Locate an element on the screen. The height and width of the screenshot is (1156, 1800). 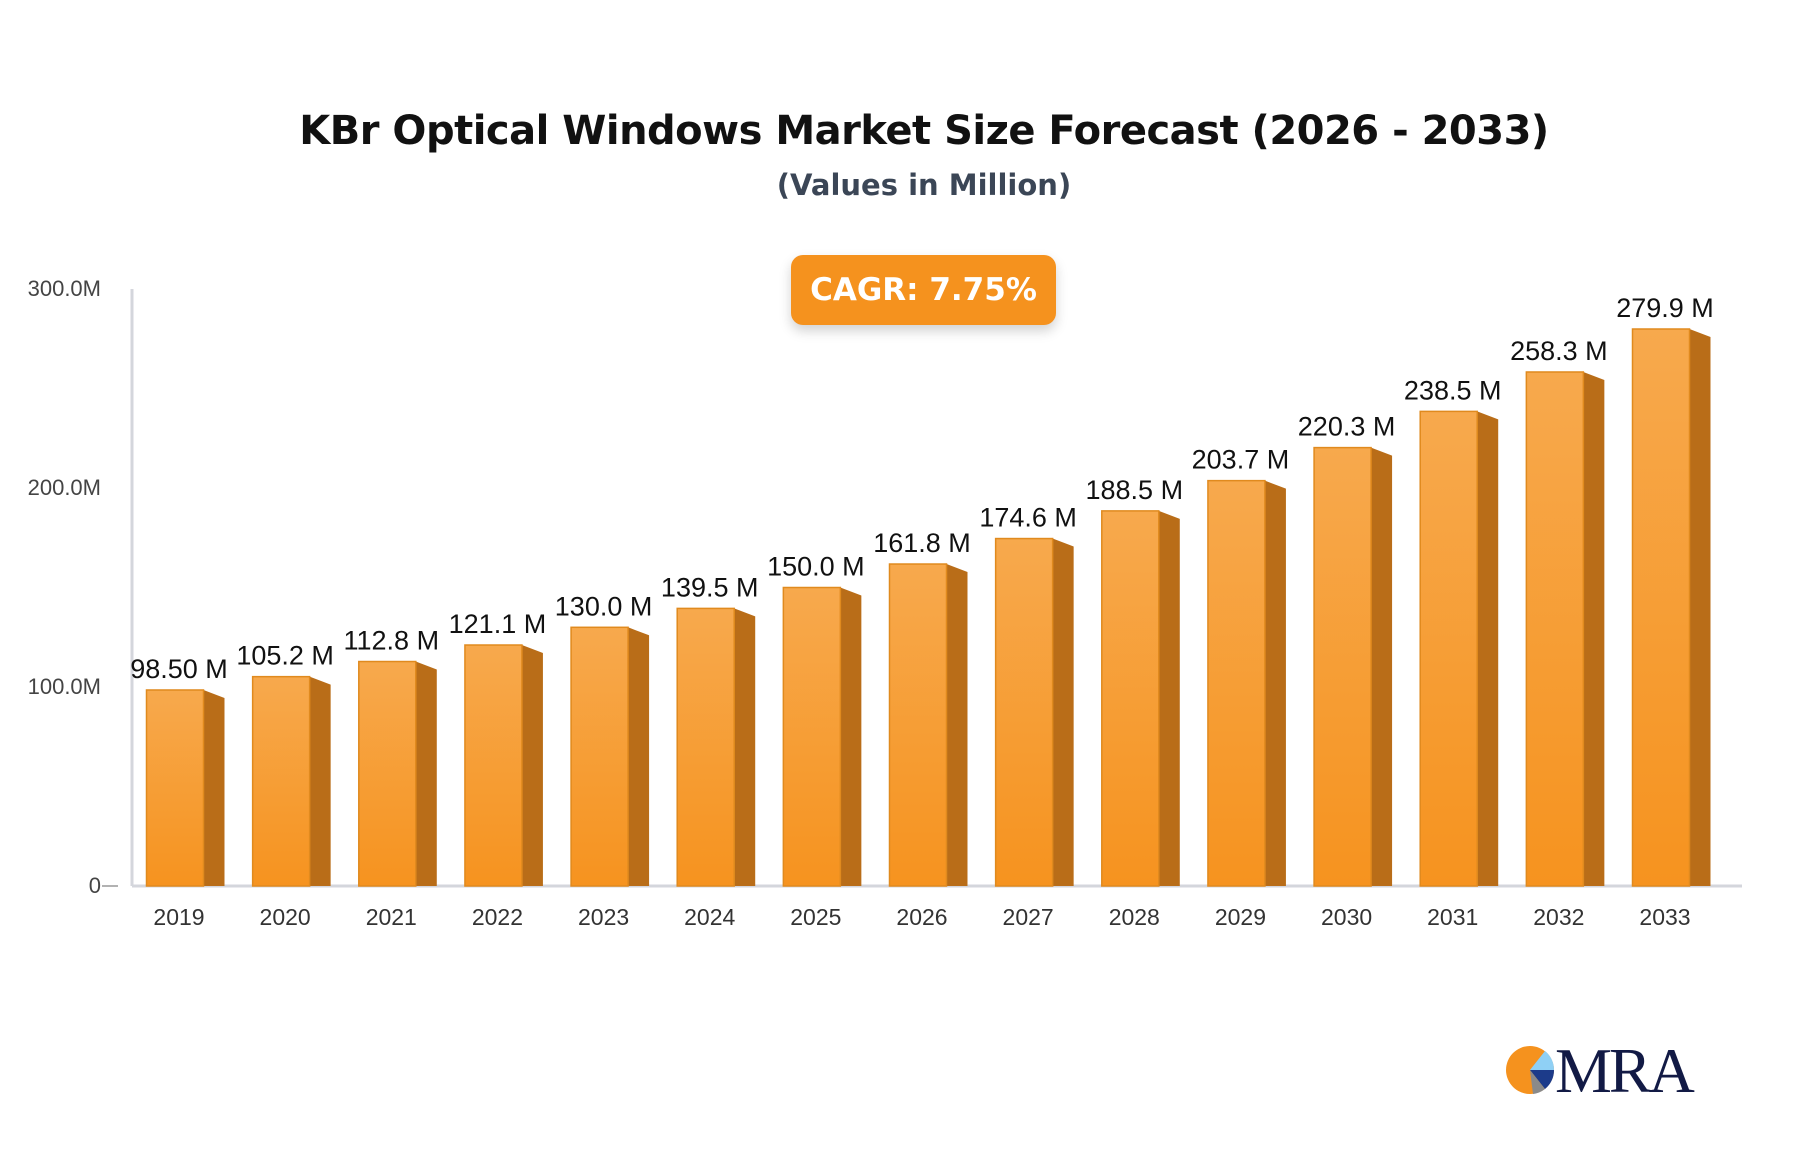
data-label: 161.8 M is located at coordinates (922, 543).